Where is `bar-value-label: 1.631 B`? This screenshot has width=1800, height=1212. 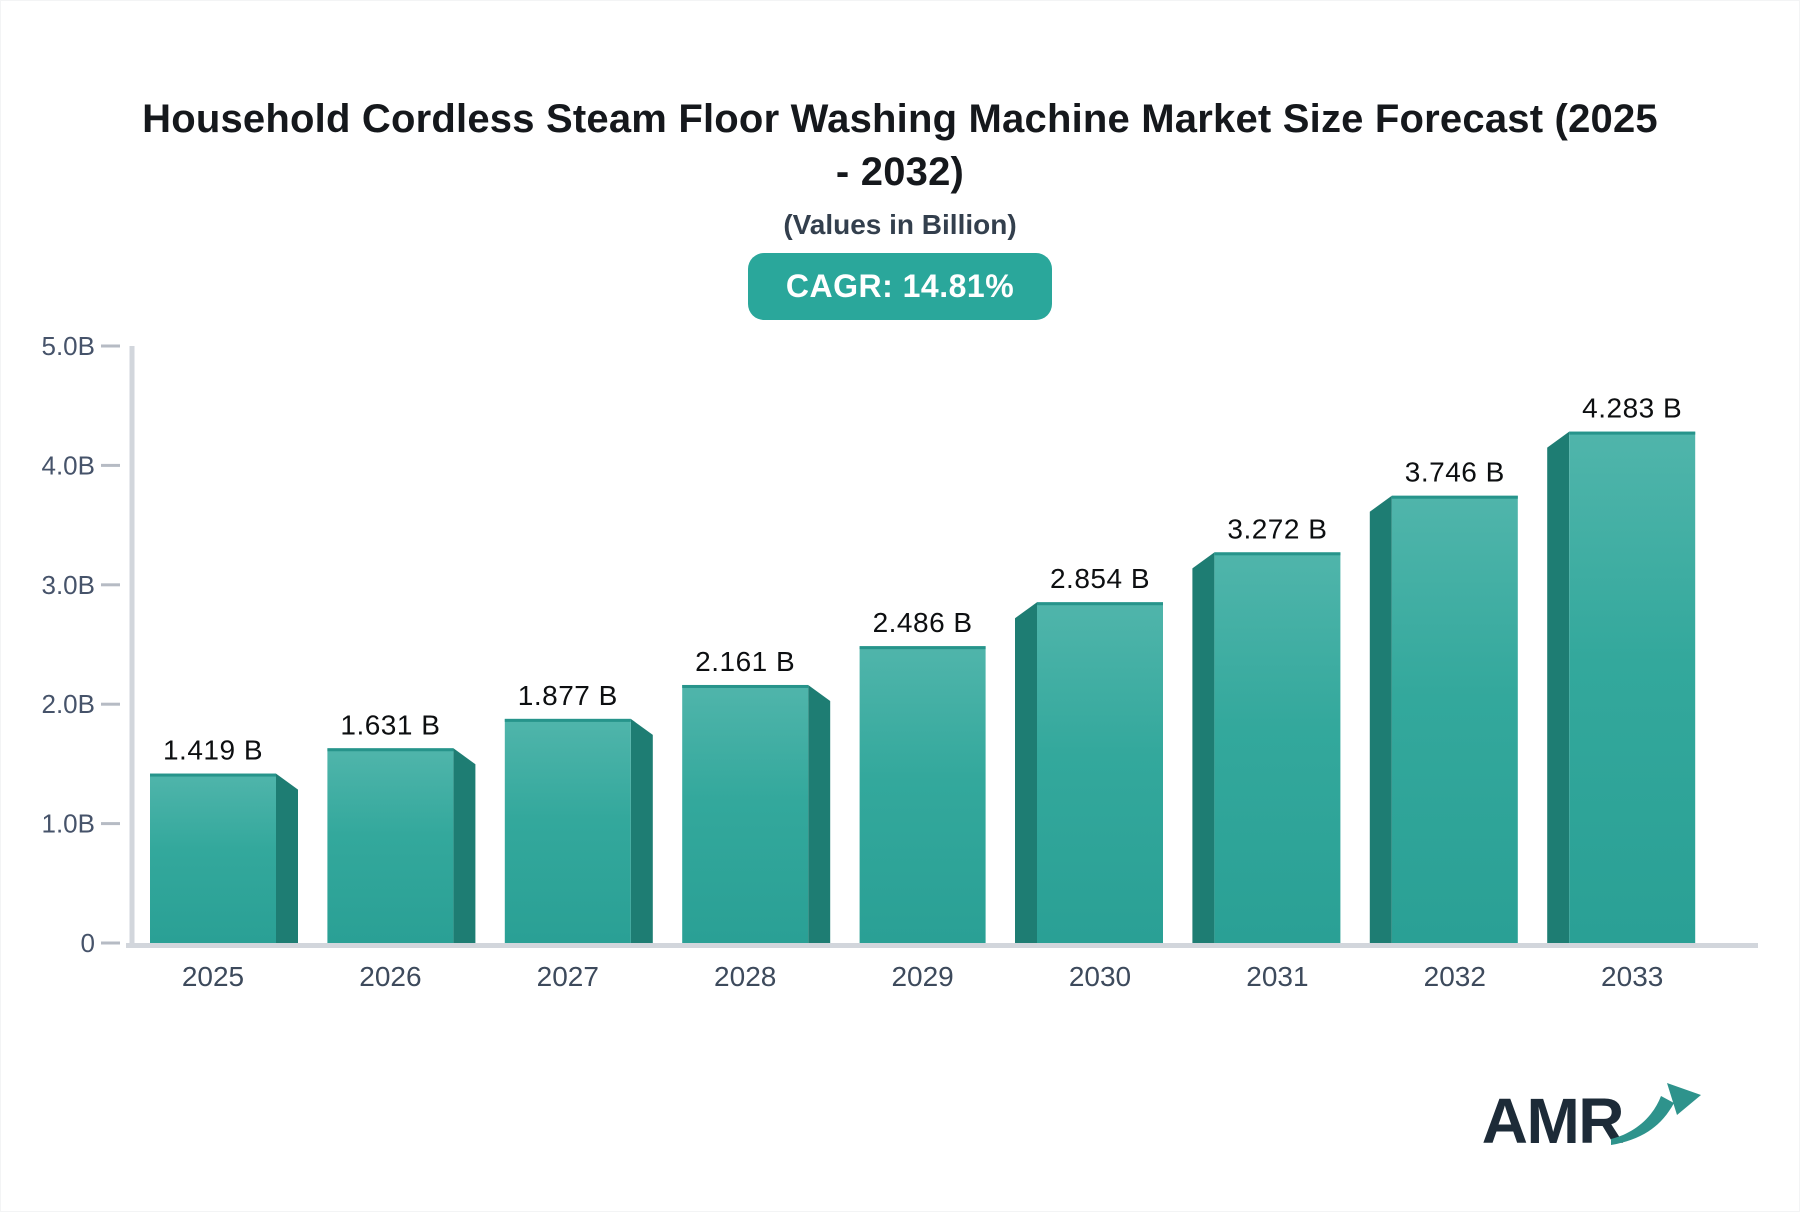 bar-value-label: 1.631 B is located at coordinates (390, 724).